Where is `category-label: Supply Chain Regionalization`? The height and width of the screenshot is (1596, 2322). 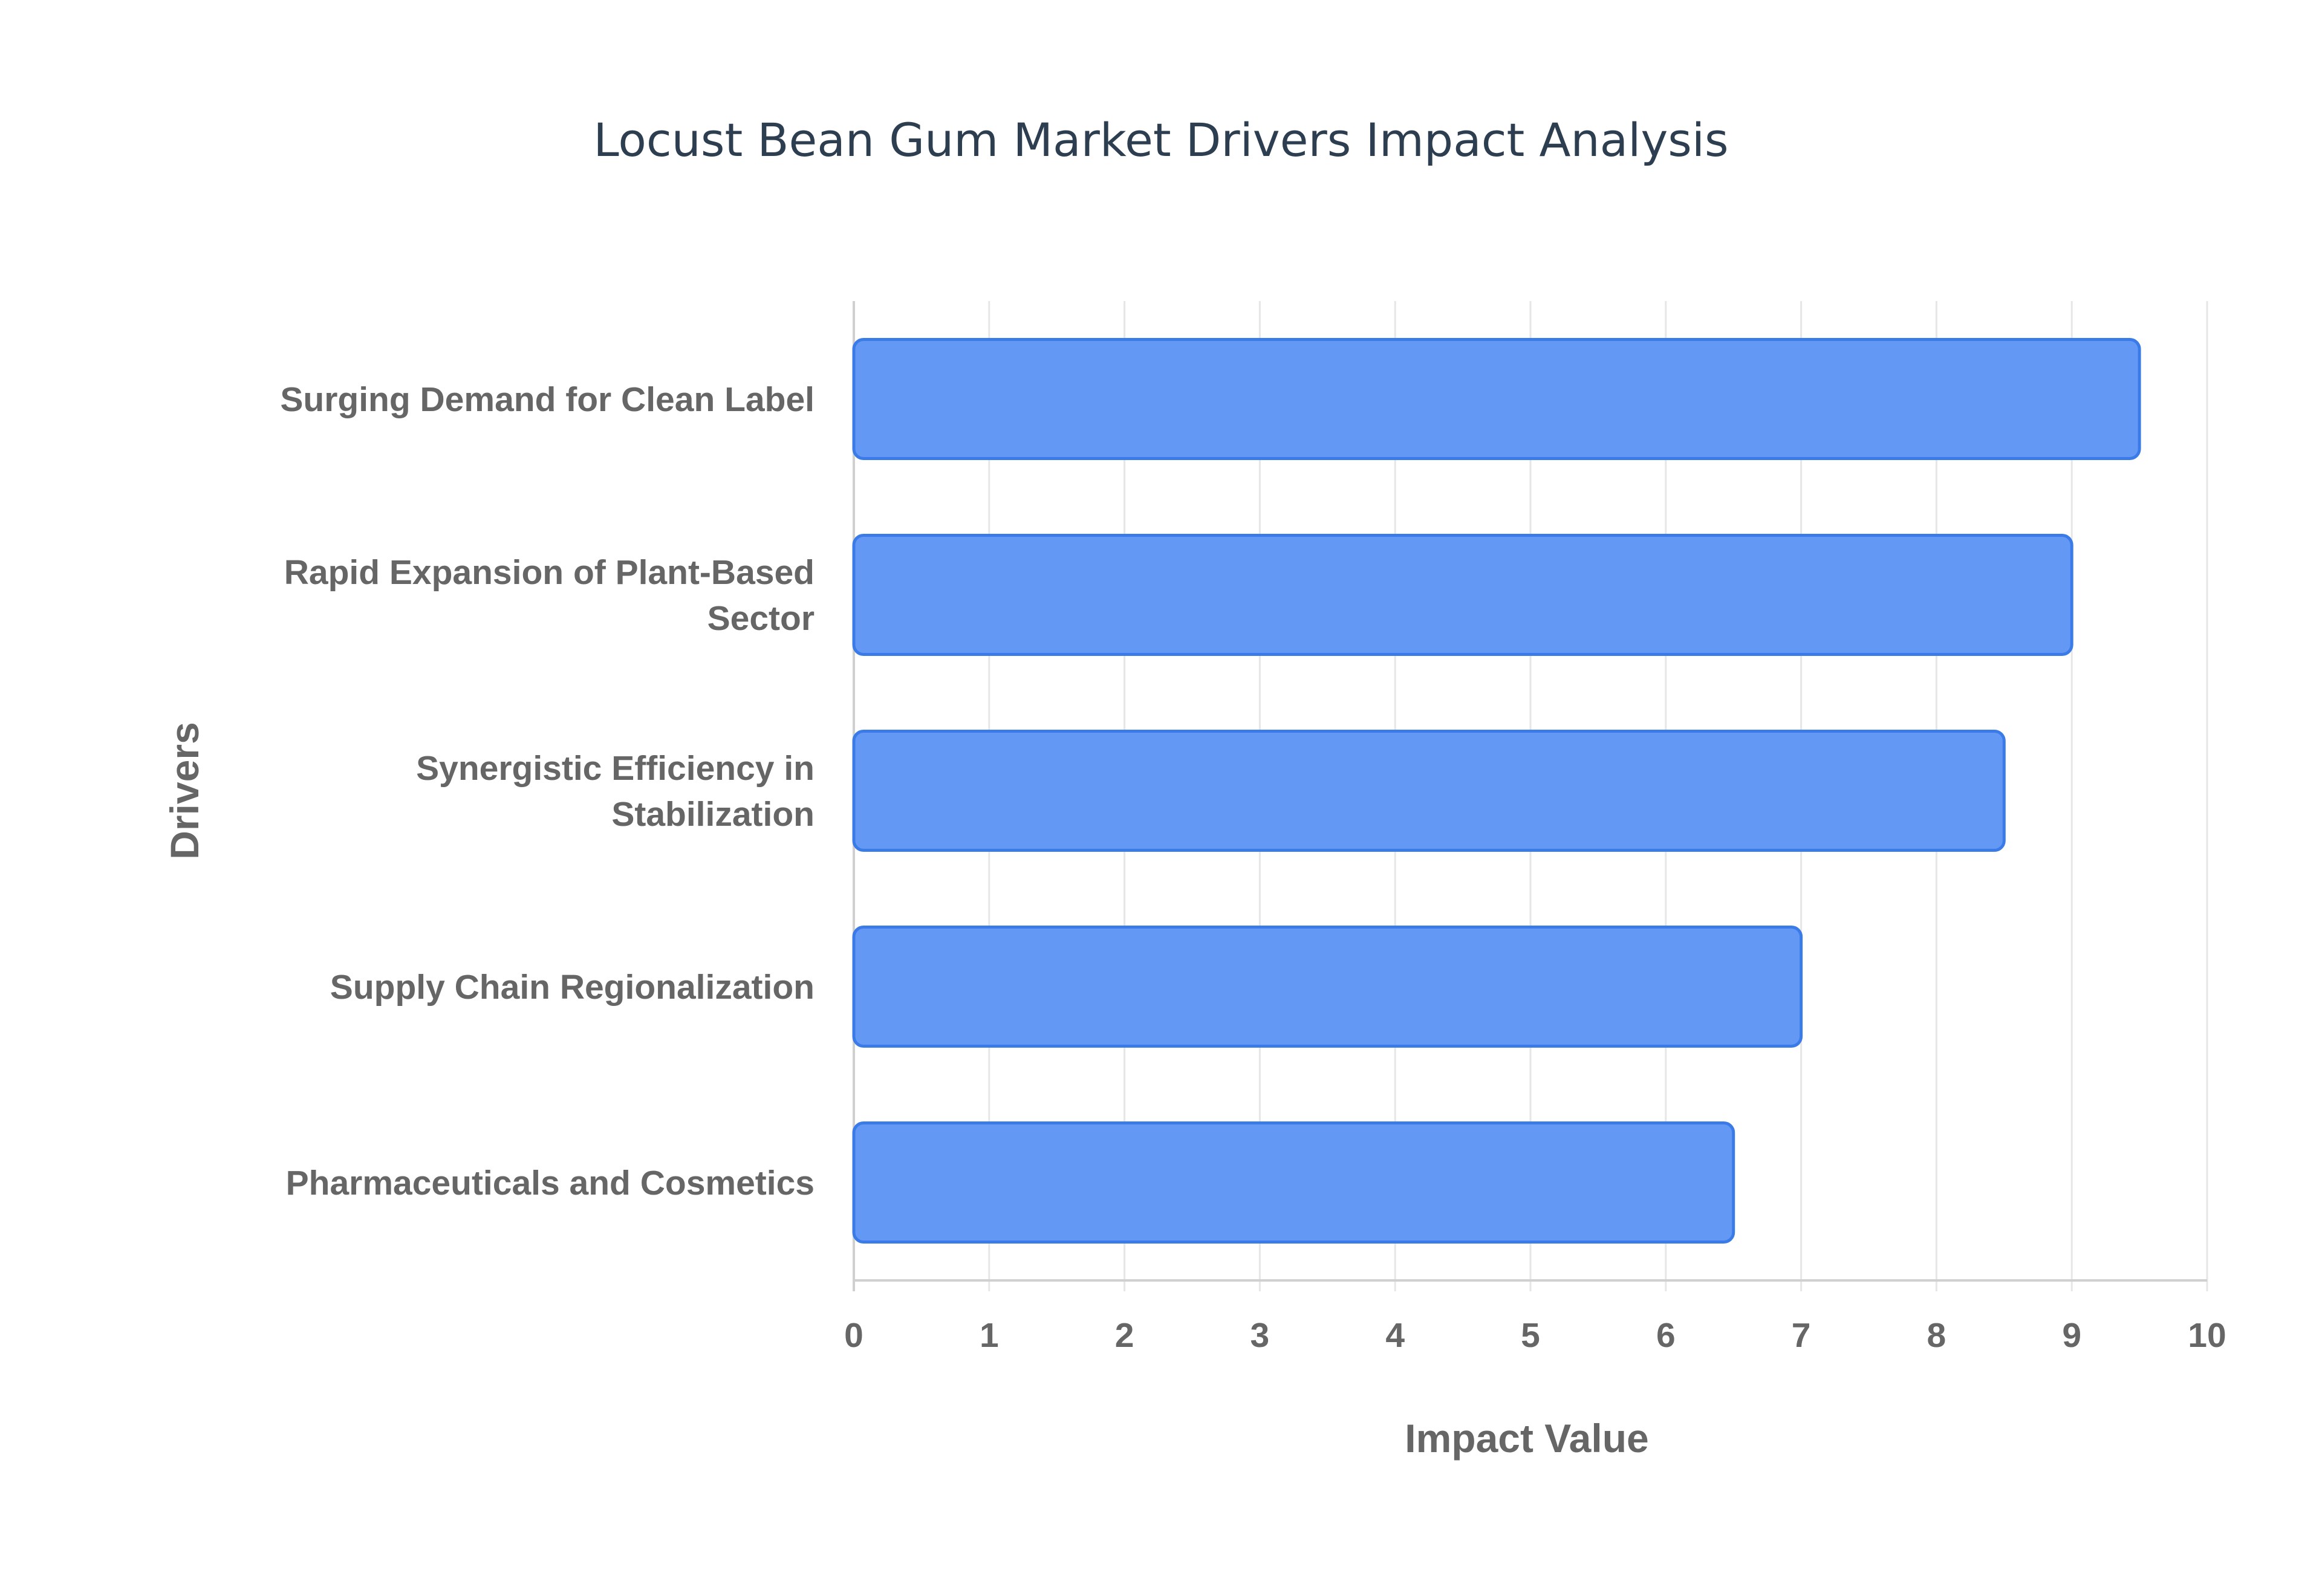
category-label: Supply Chain Regionalization is located at coordinates (572, 987).